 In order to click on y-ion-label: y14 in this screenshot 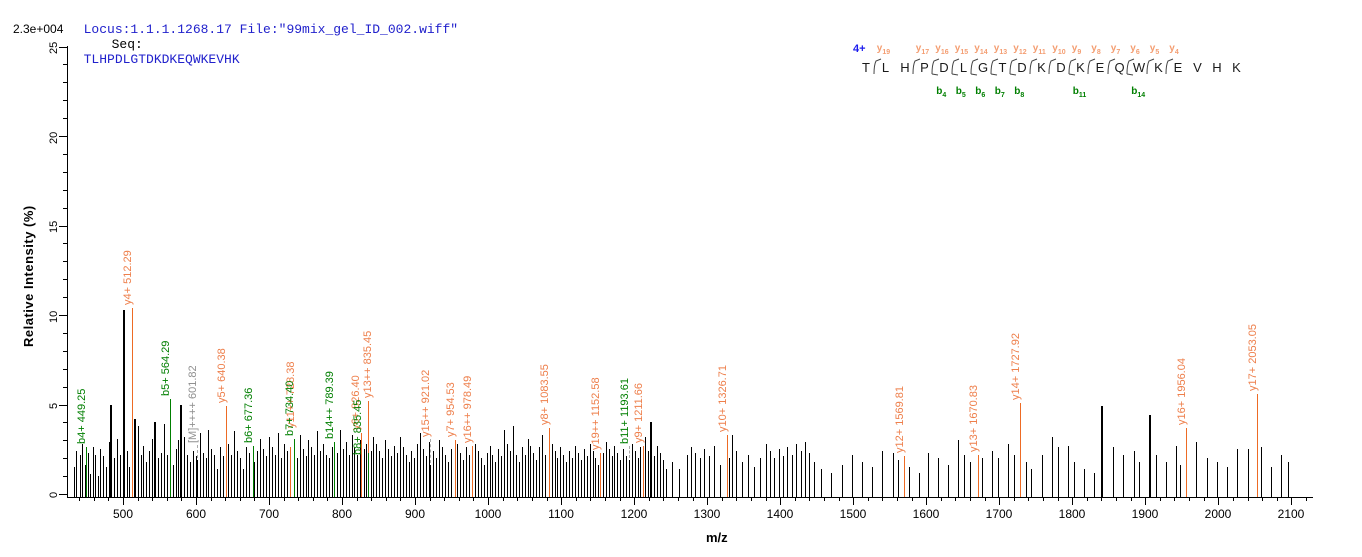, I will do `click(981, 49)`.